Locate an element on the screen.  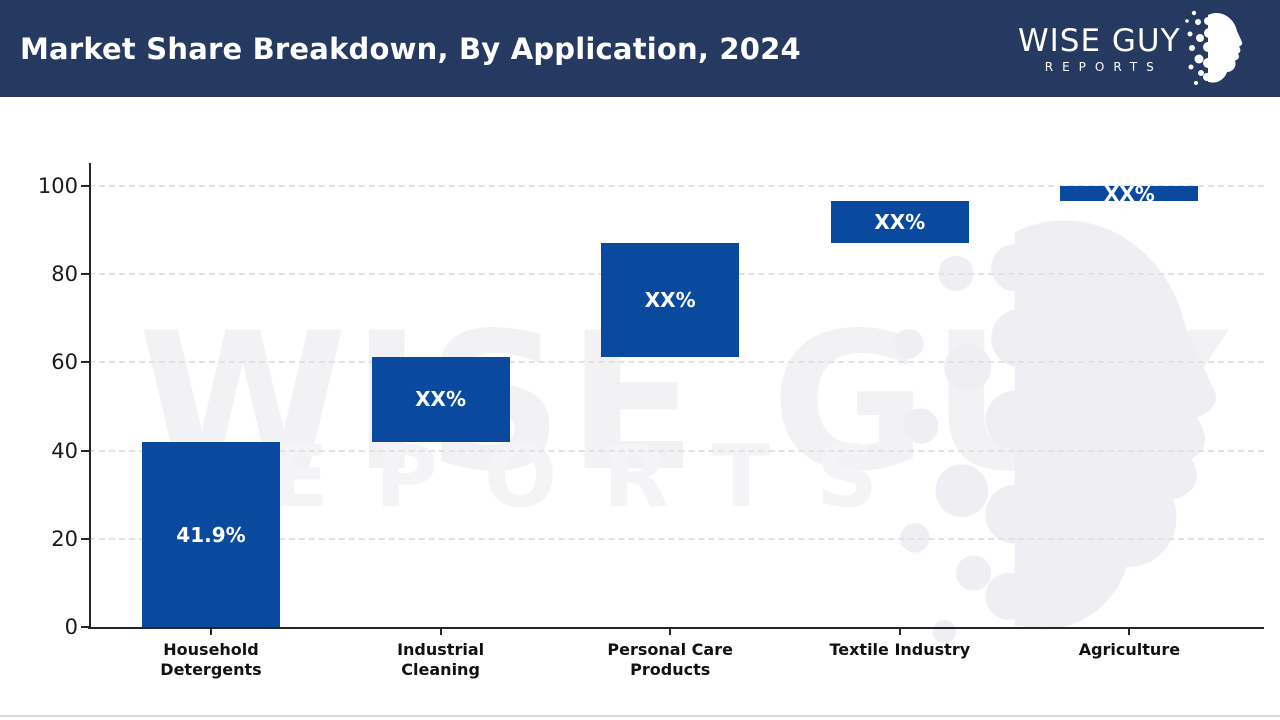
x-axis-category-line: Textile Industry is located at coordinates (900, 649).